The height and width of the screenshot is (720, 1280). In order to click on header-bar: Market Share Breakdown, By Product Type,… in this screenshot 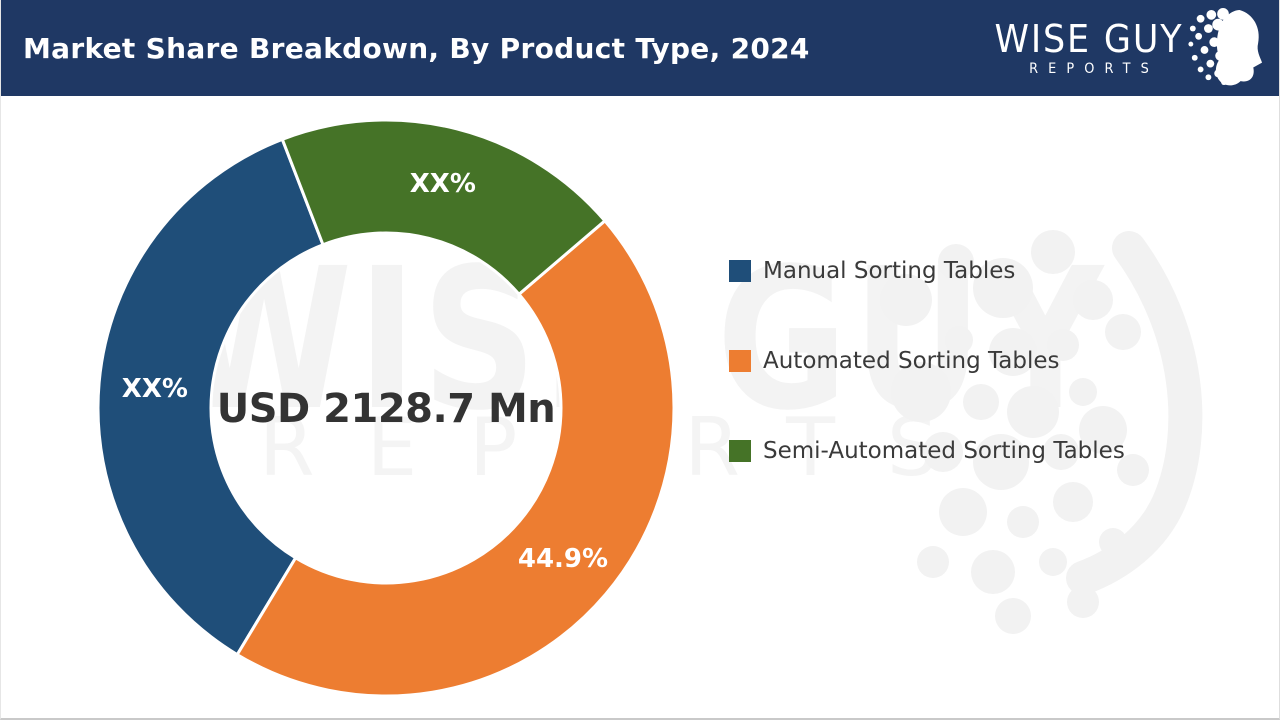, I will do `click(640, 48)`.